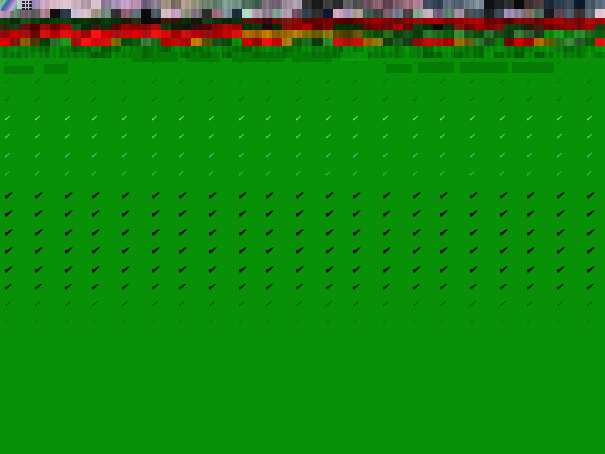 The width and height of the screenshot is (605, 454). I want to click on app-grid-icon, so click(27, 5).